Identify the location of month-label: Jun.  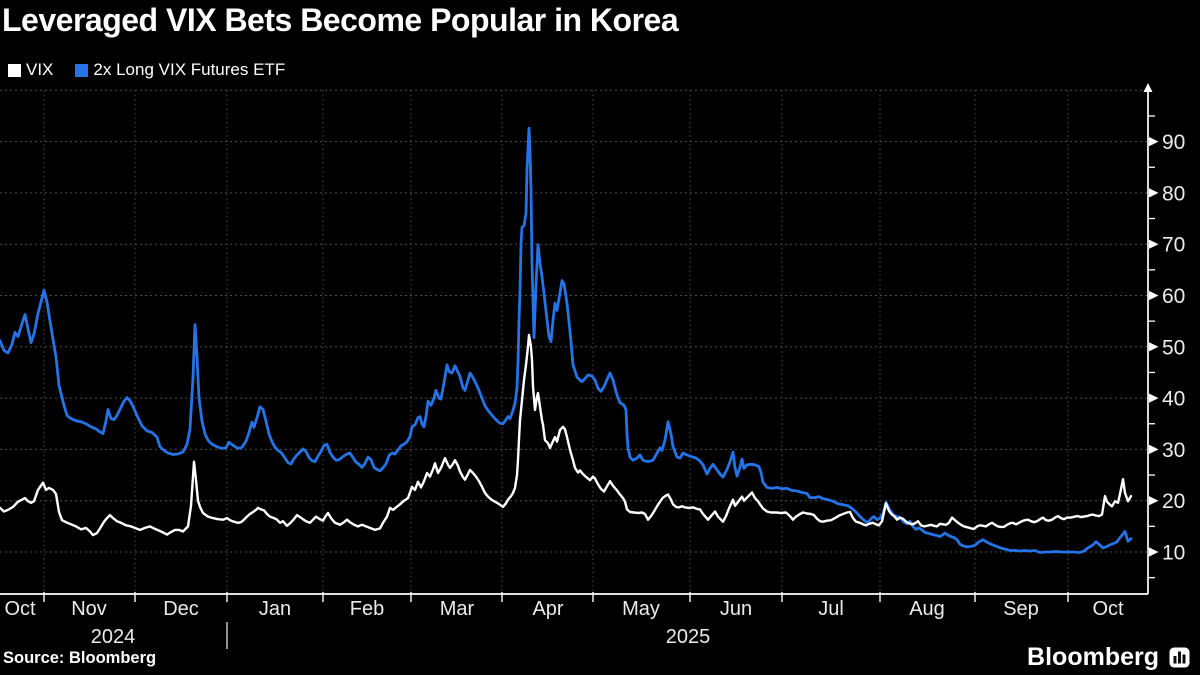
(736, 609).